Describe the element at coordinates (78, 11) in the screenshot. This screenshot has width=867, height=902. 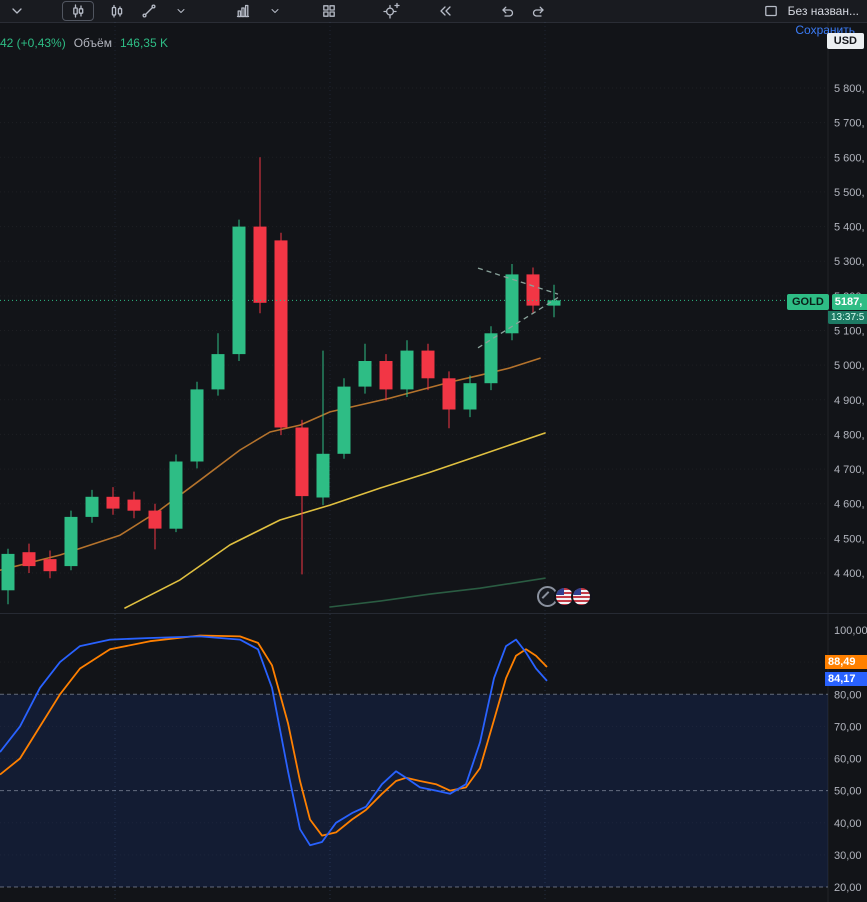
I see `candlestick-chart-type-button` at that location.